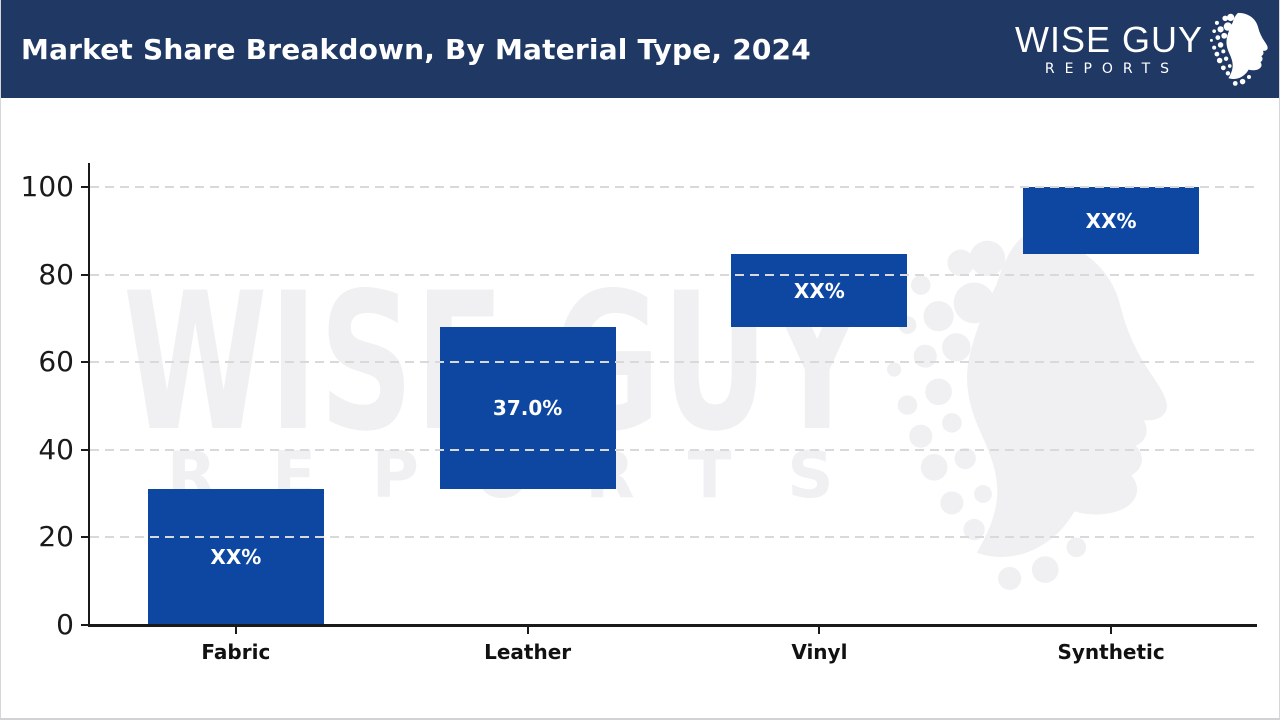 The width and height of the screenshot is (1280, 720). I want to click on bar-segment-leather, so click(527, 408).